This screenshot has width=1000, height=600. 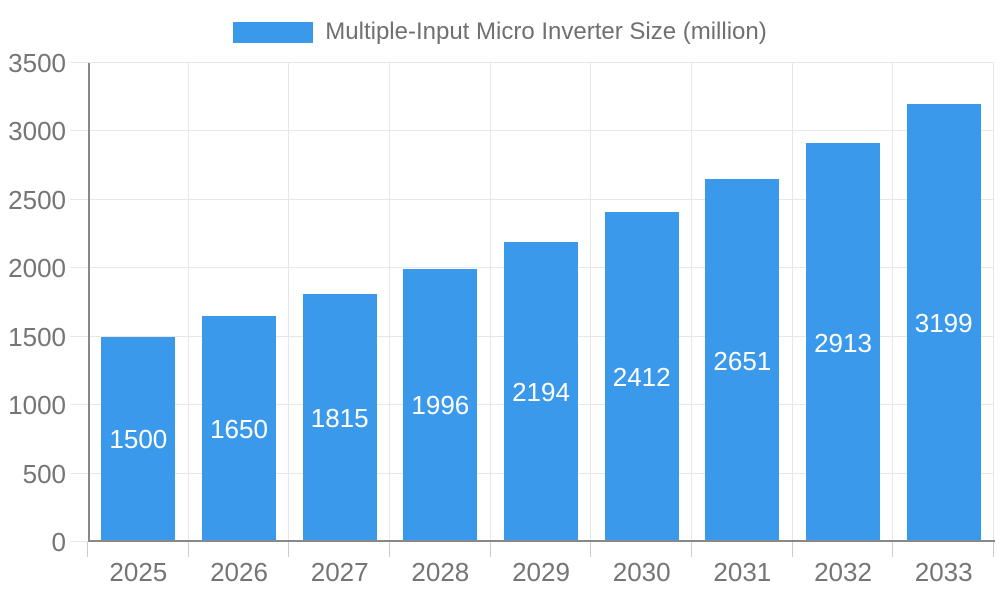 I want to click on bar-value-label: 2412, so click(x=641, y=376).